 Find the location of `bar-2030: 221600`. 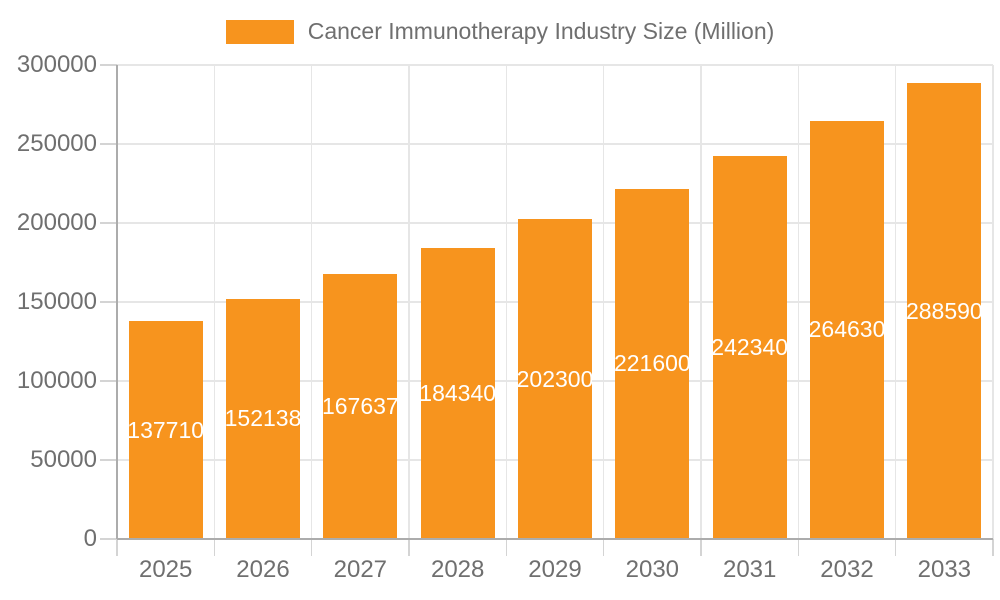

bar-2030: 221600 is located at coordinates (652, 363).